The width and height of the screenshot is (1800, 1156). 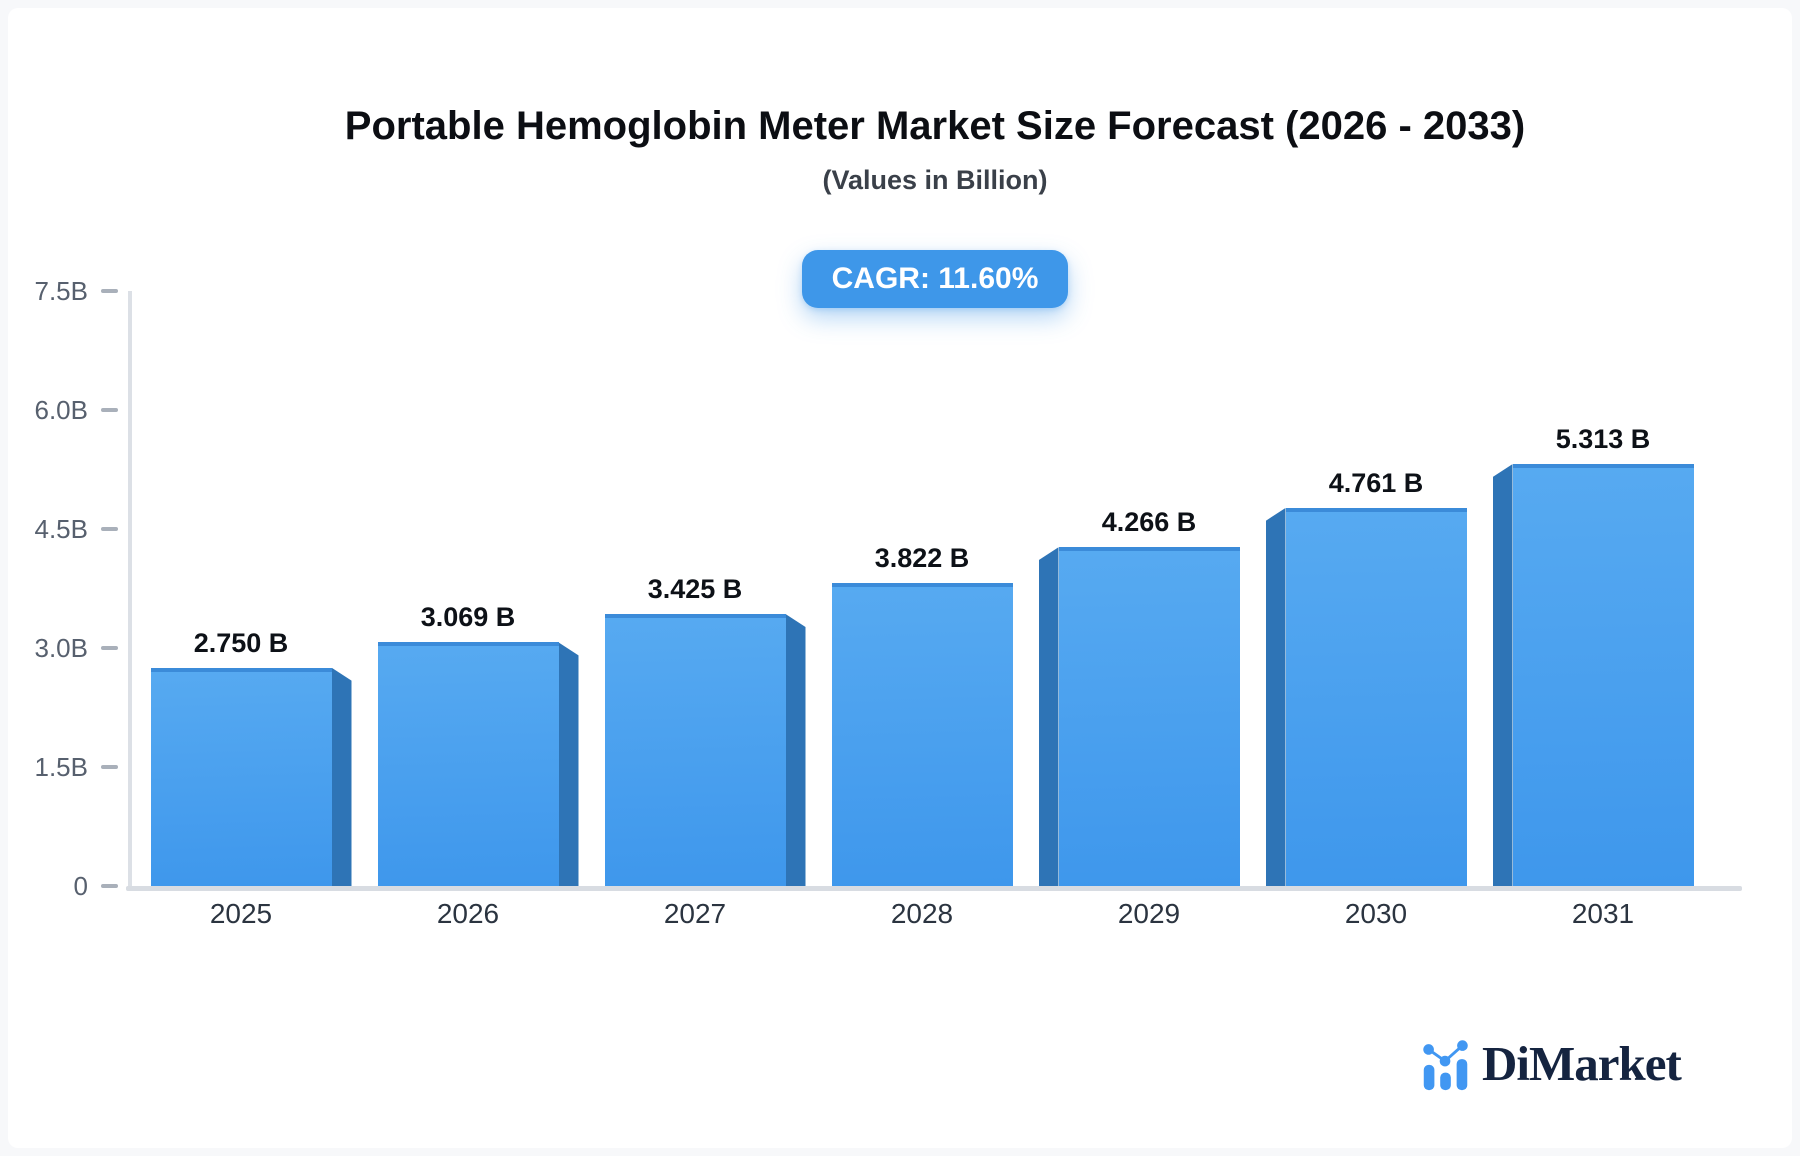 I want to click on bar-value-label-2030: 4.761 B, so click(x=1376, y=482).